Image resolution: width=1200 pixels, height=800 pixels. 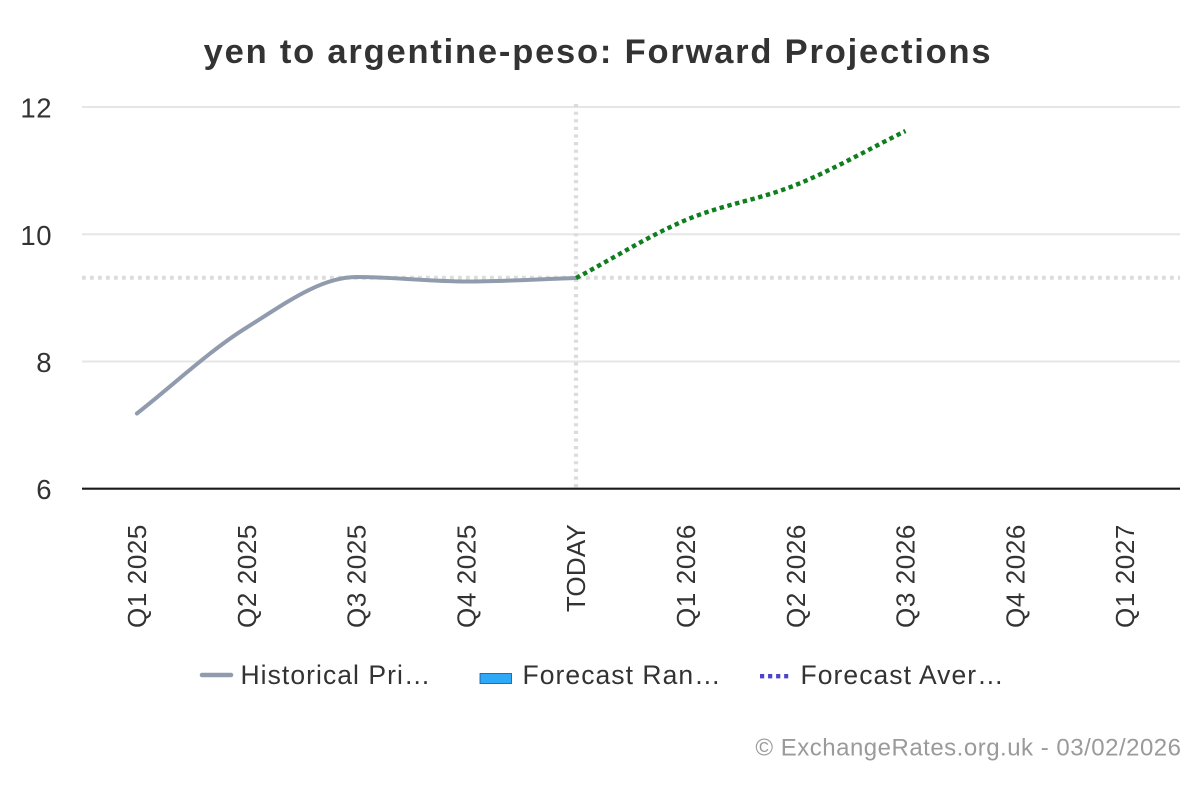 I want to click on svg-text: Q1 2027, so click(x=1125, y=576).